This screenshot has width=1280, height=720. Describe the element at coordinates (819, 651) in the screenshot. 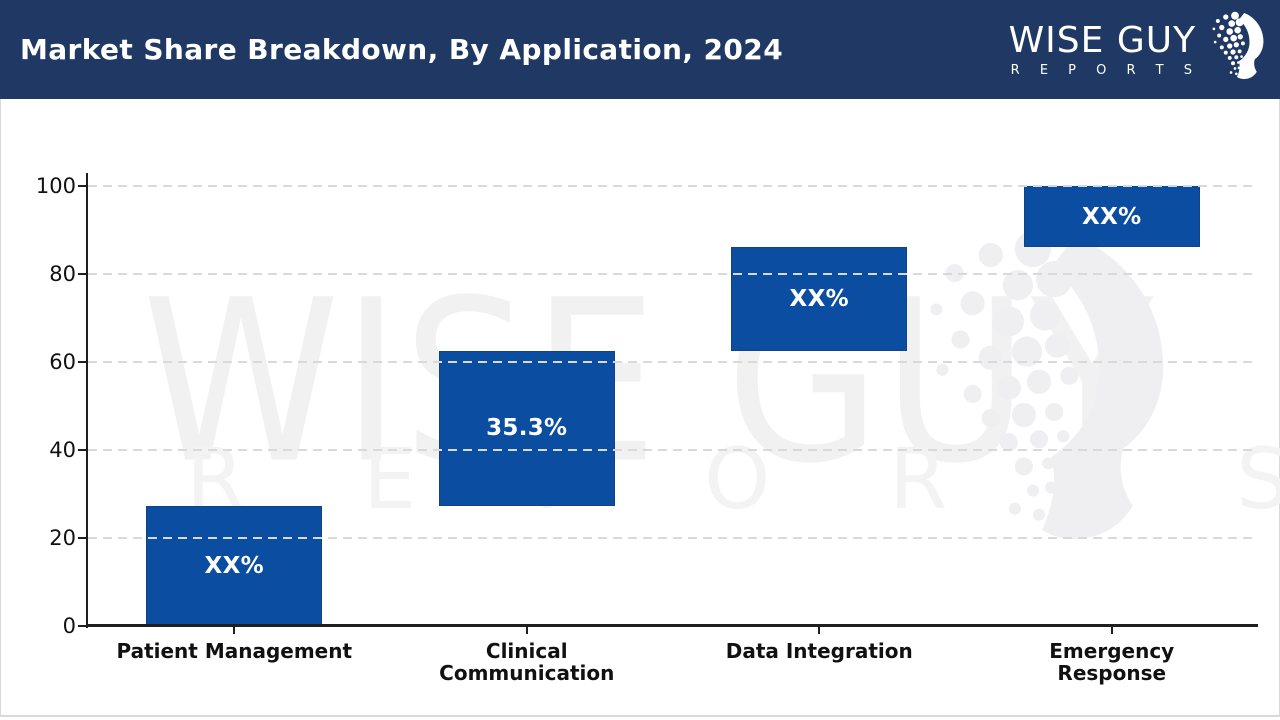

I see `x-category-label-2: Data Integration` at that location.